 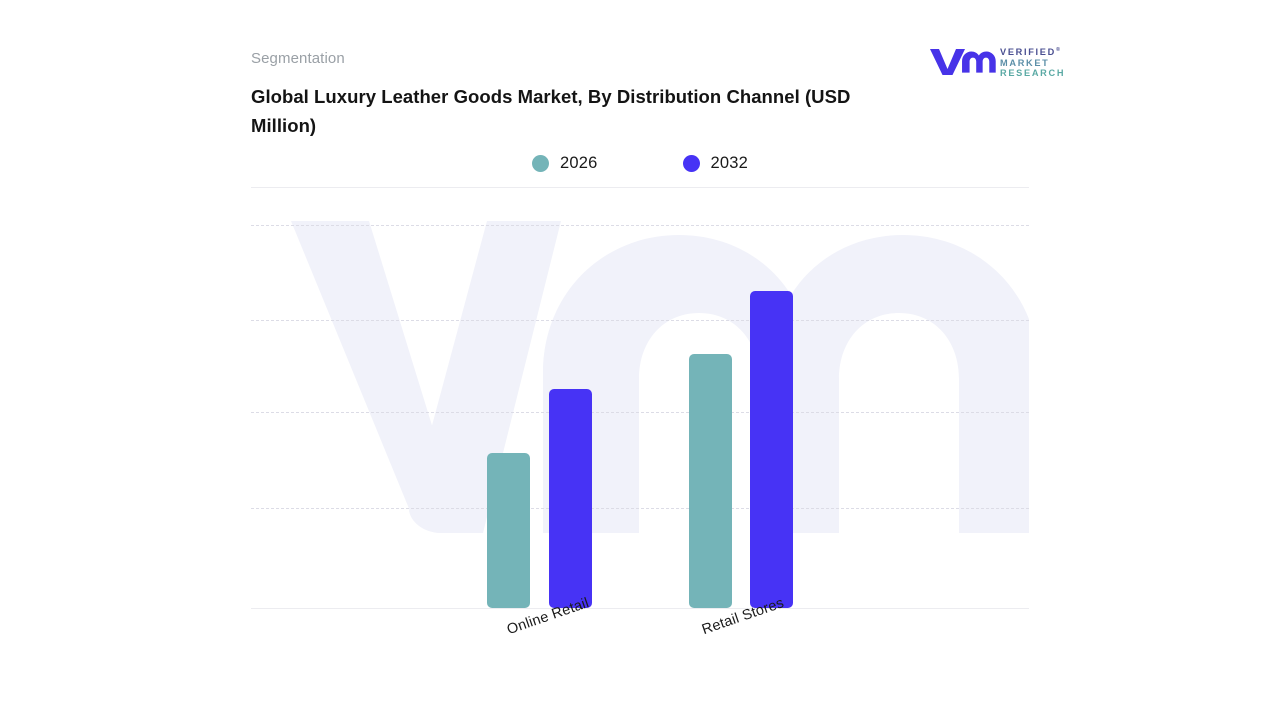 I want to click on vmr-lettermark-icon, so click(x=963, y=62).